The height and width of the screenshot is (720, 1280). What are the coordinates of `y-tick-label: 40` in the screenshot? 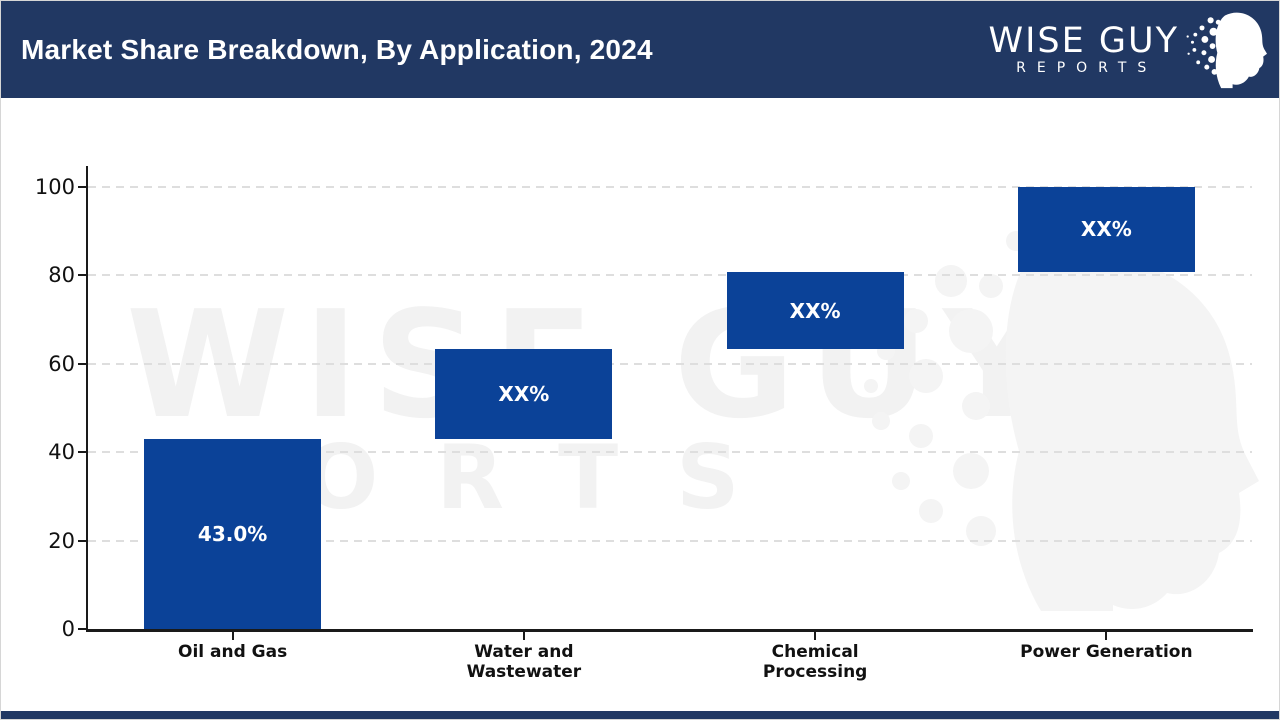 It's located at (61, 452).